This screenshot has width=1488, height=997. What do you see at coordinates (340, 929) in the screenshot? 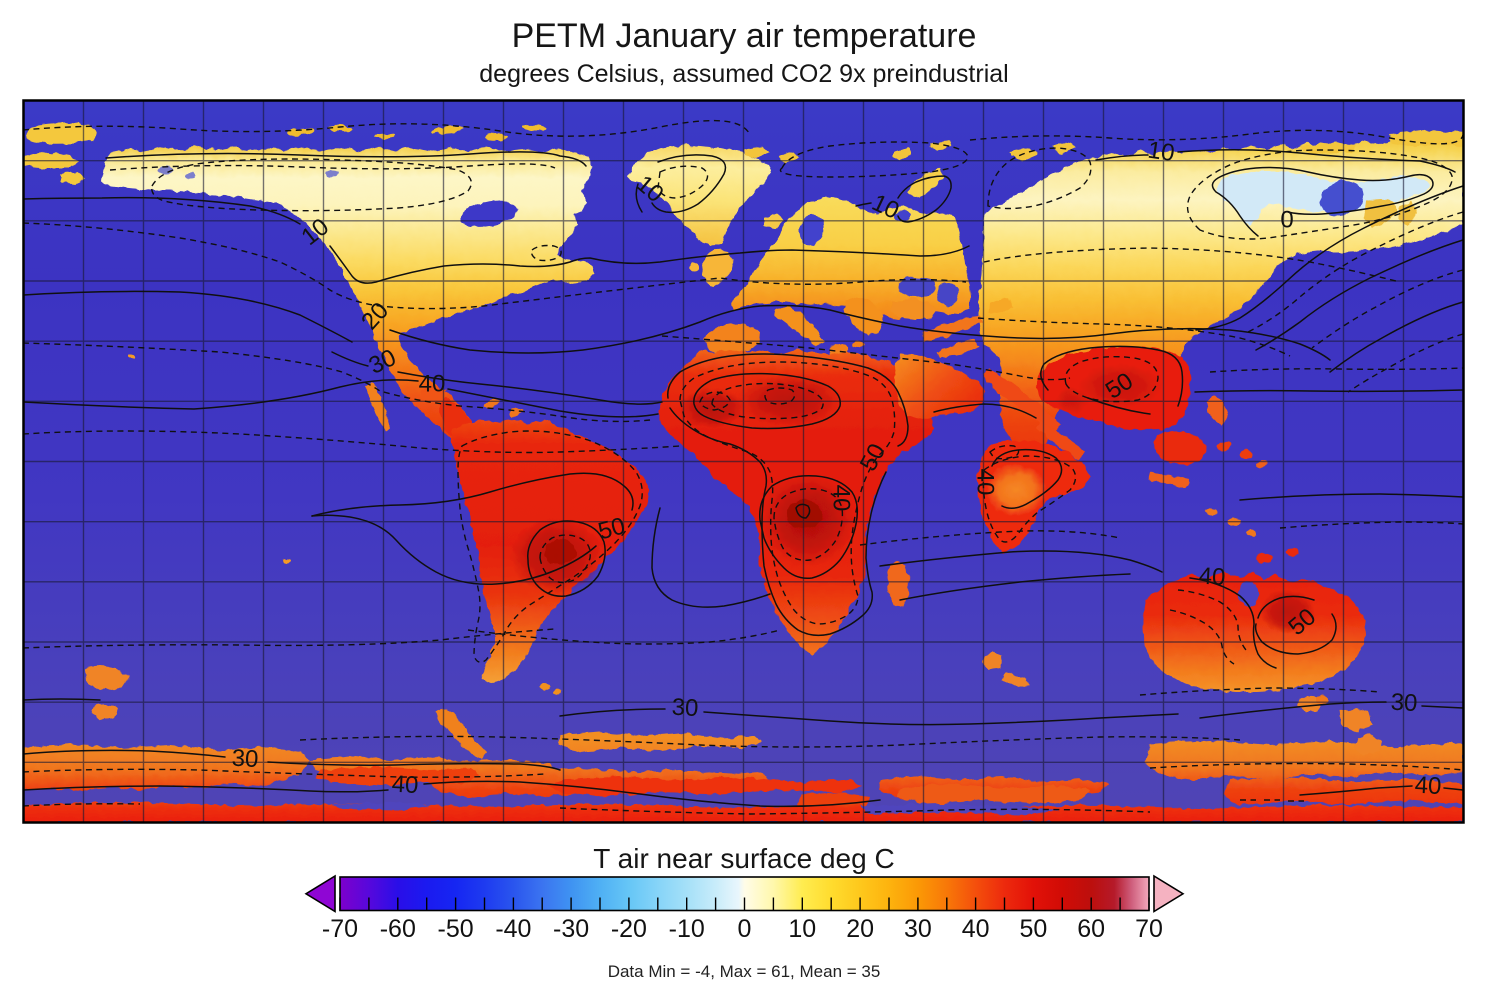
I see `svg-text: -70` at bounding box center [340, 929].